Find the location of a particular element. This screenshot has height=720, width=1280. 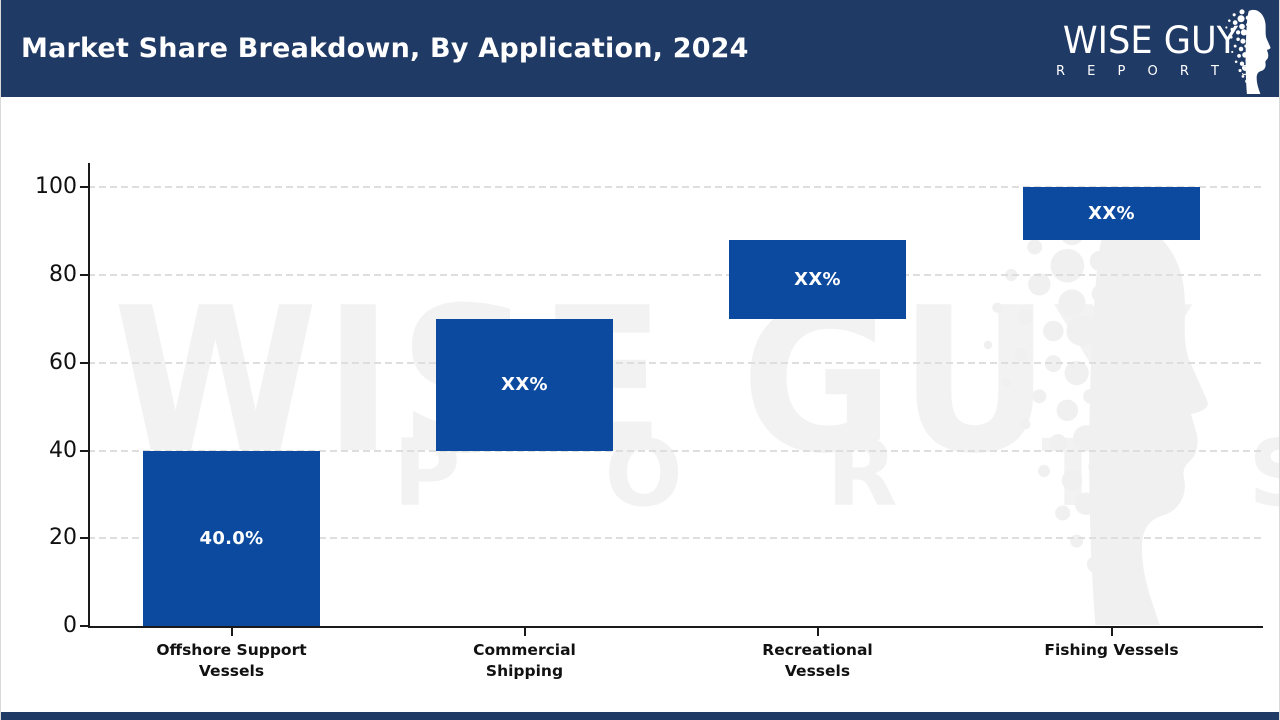

x-category-label: Recreational Vessels is located at coordinates (818, 661).